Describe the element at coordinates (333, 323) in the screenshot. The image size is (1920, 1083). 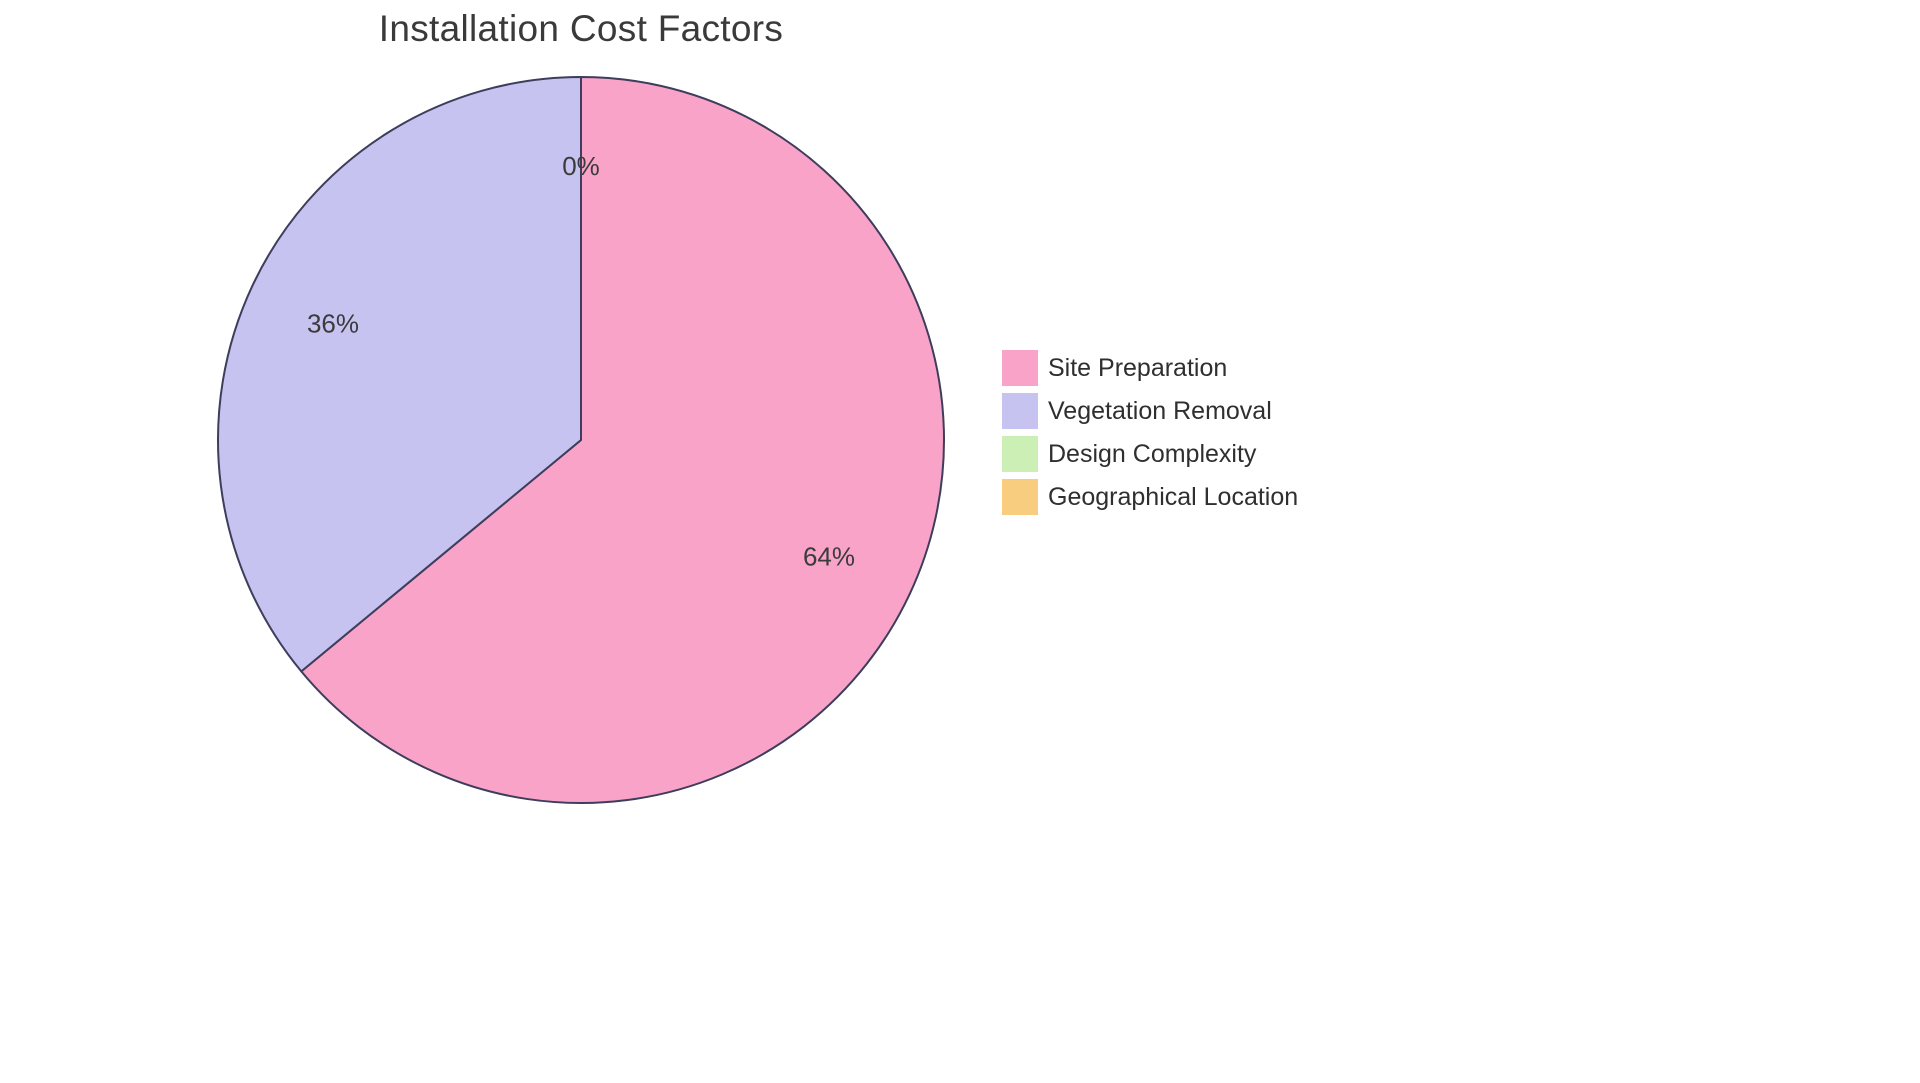
I see `pie-slice-label-vegetation-removal: 36%` at that location.